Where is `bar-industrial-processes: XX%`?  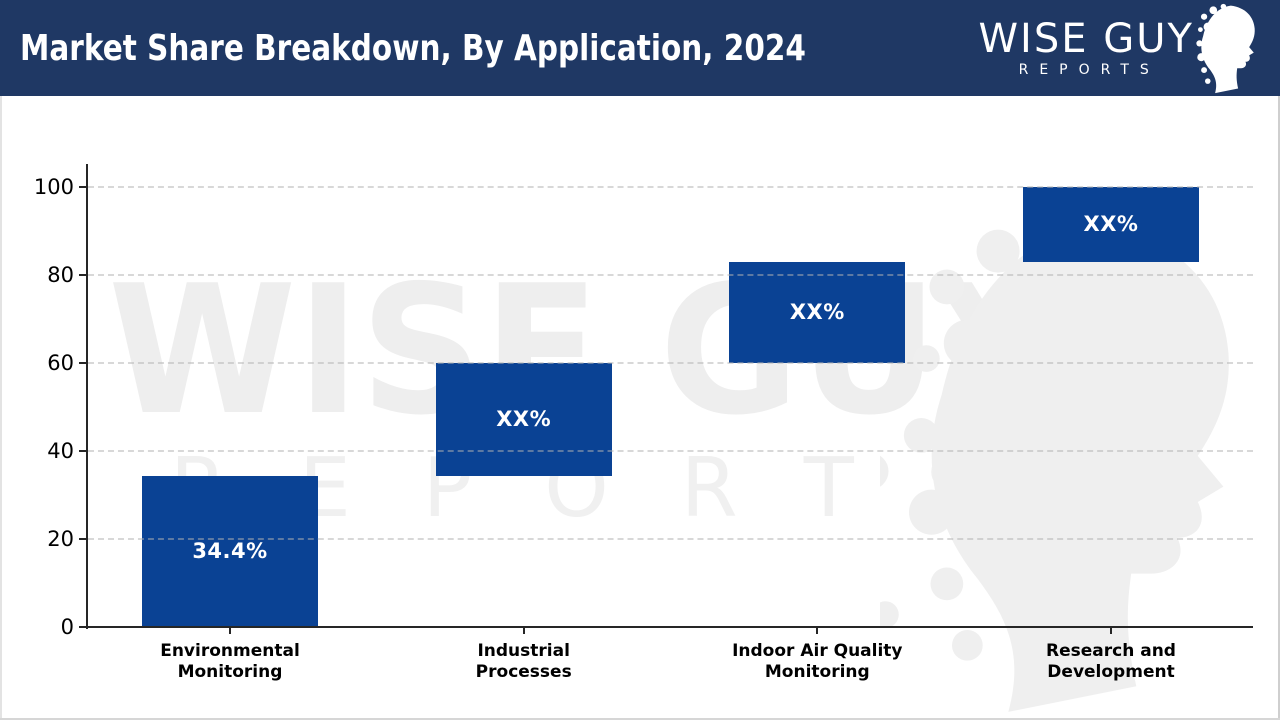 bar-industrial-processes: XX% is located at coordinates (523, 419).